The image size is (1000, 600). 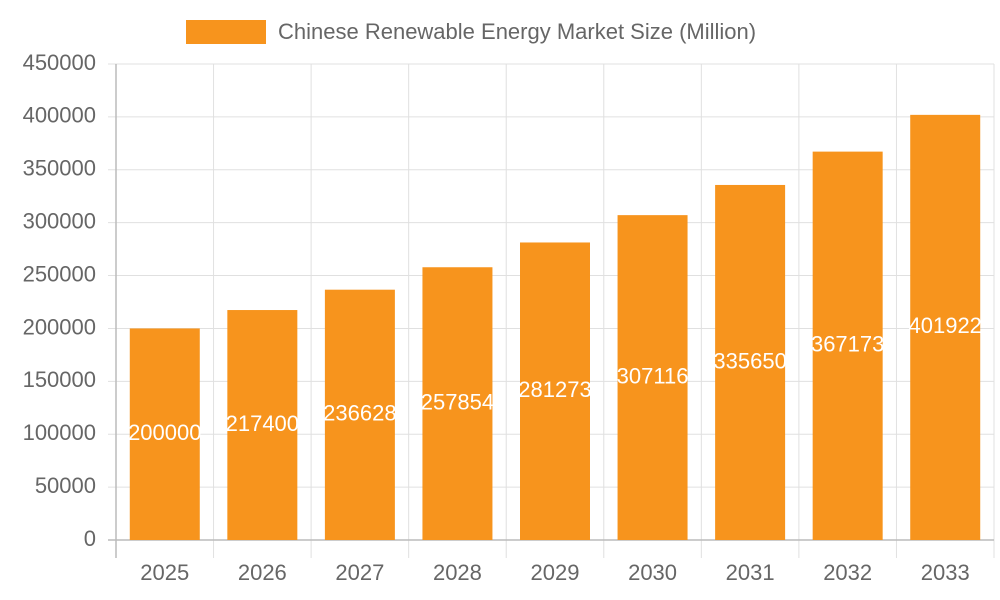 What do you see at coordinates (59, 432) in the screenshot?
I see `y-tick-label: 100000` at bounding box center [59, 432].